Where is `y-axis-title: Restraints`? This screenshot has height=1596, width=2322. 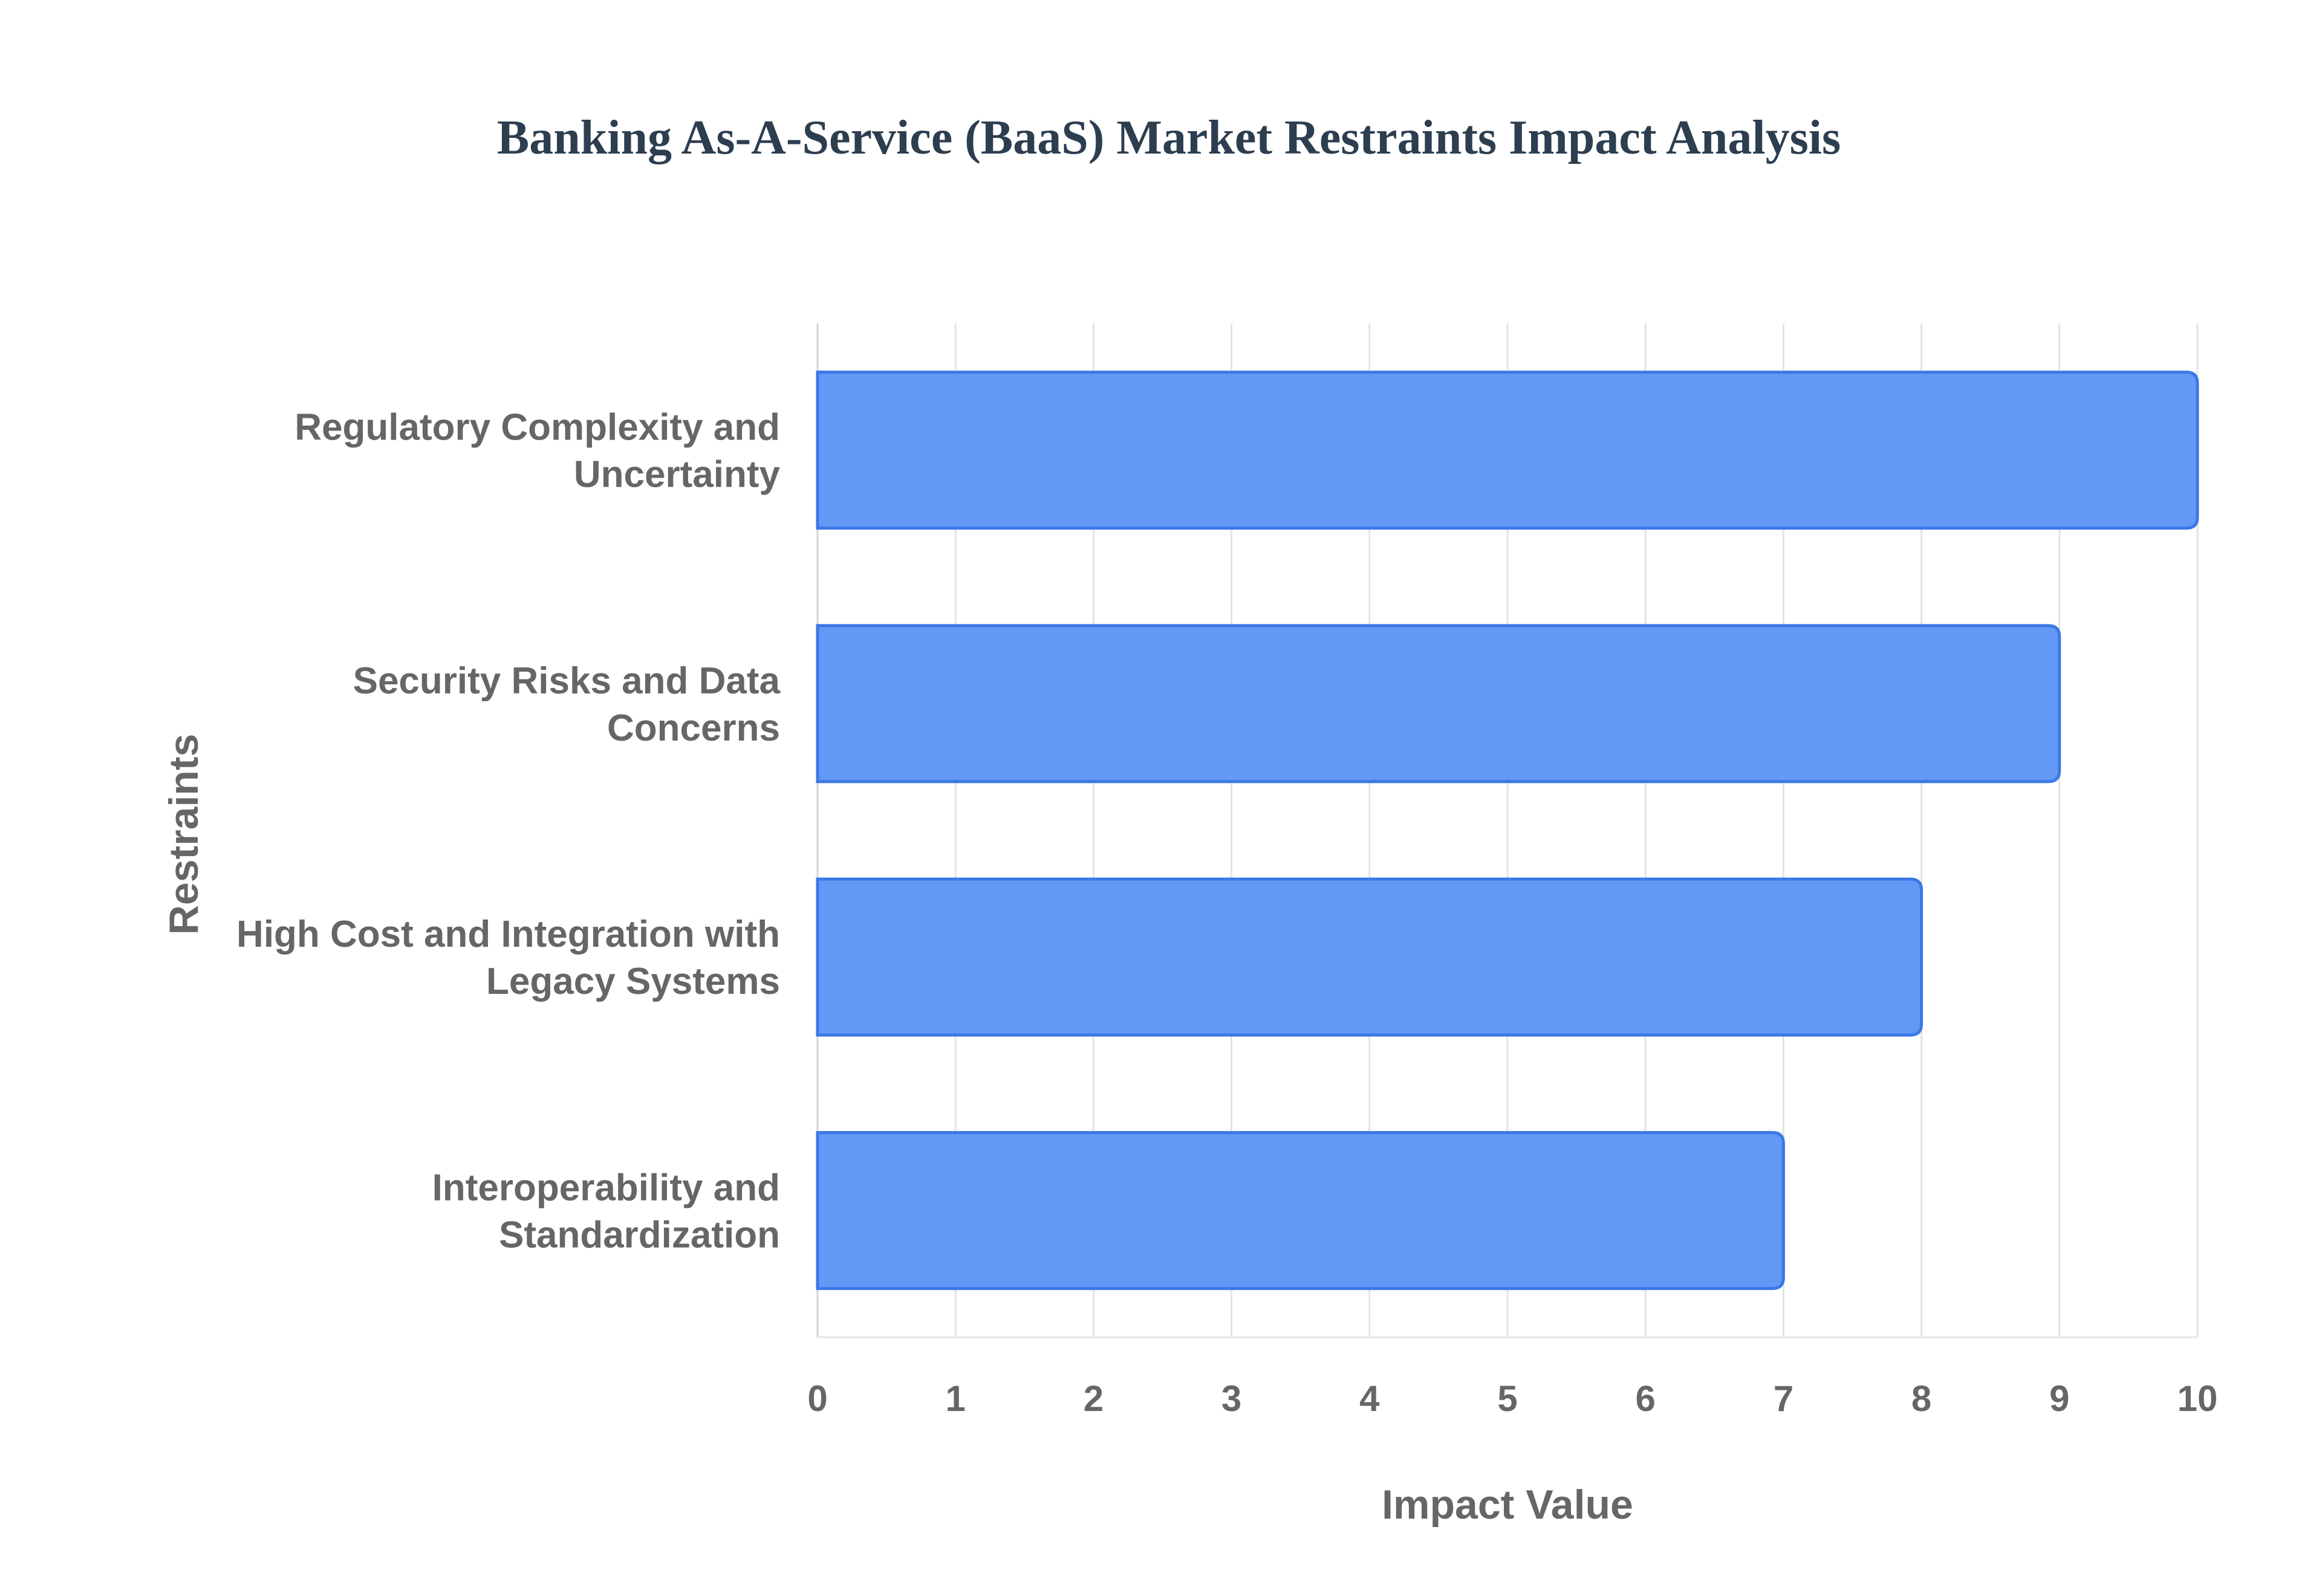
y-axis-title: Restraints is located at coordinates (184, 834).